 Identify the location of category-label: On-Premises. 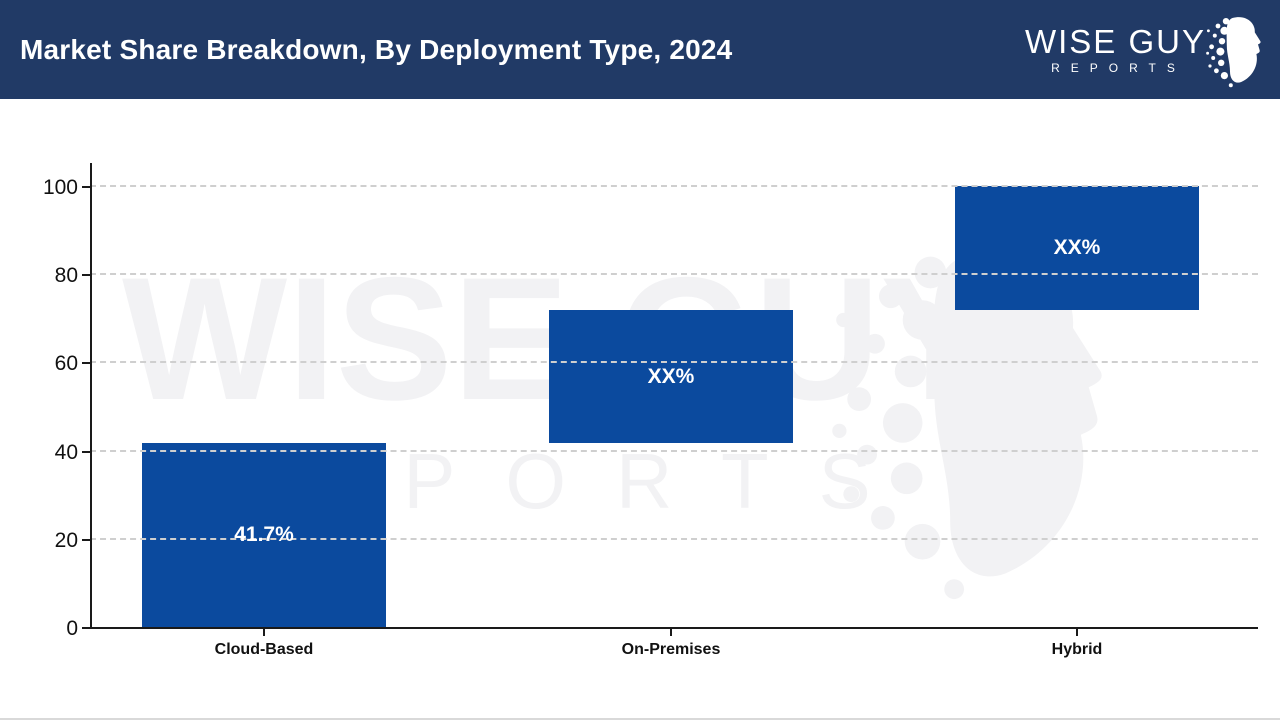
(671, 649).